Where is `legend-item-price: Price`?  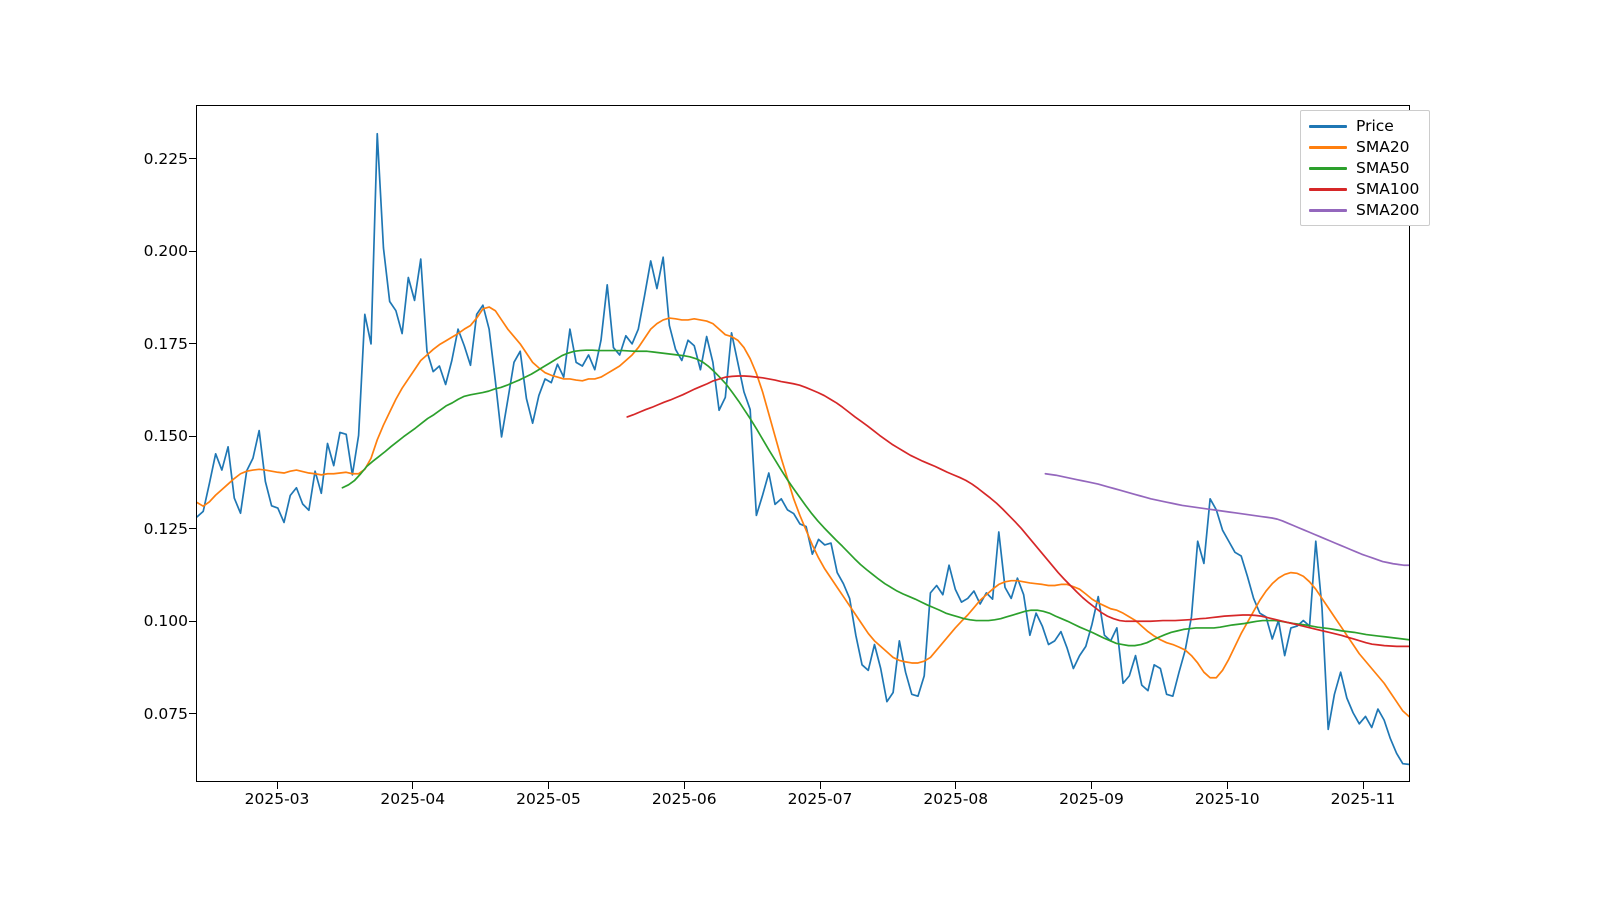
legend-item-price: Price is located at coordinates (1364, 126).